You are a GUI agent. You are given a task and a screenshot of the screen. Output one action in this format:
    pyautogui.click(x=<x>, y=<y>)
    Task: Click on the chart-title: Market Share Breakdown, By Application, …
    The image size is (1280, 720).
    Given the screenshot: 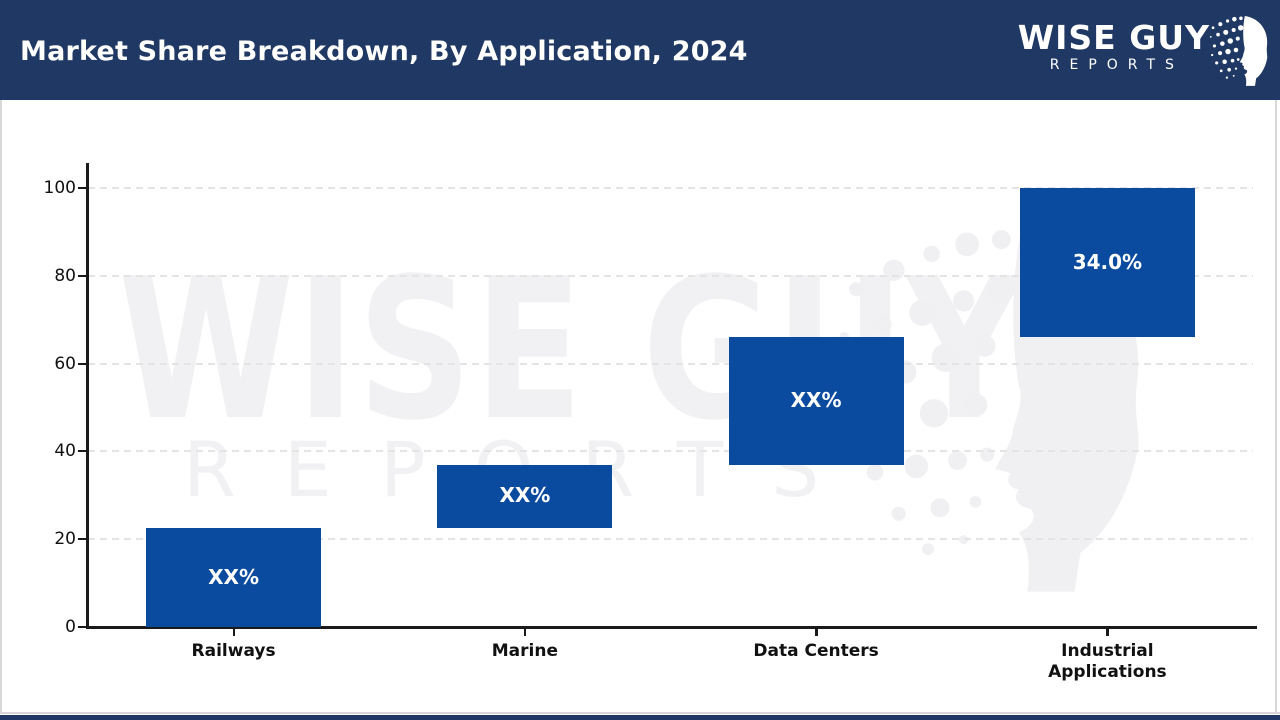 What is the action you would take?
    pyautogui.click(x=384, y=51)
    